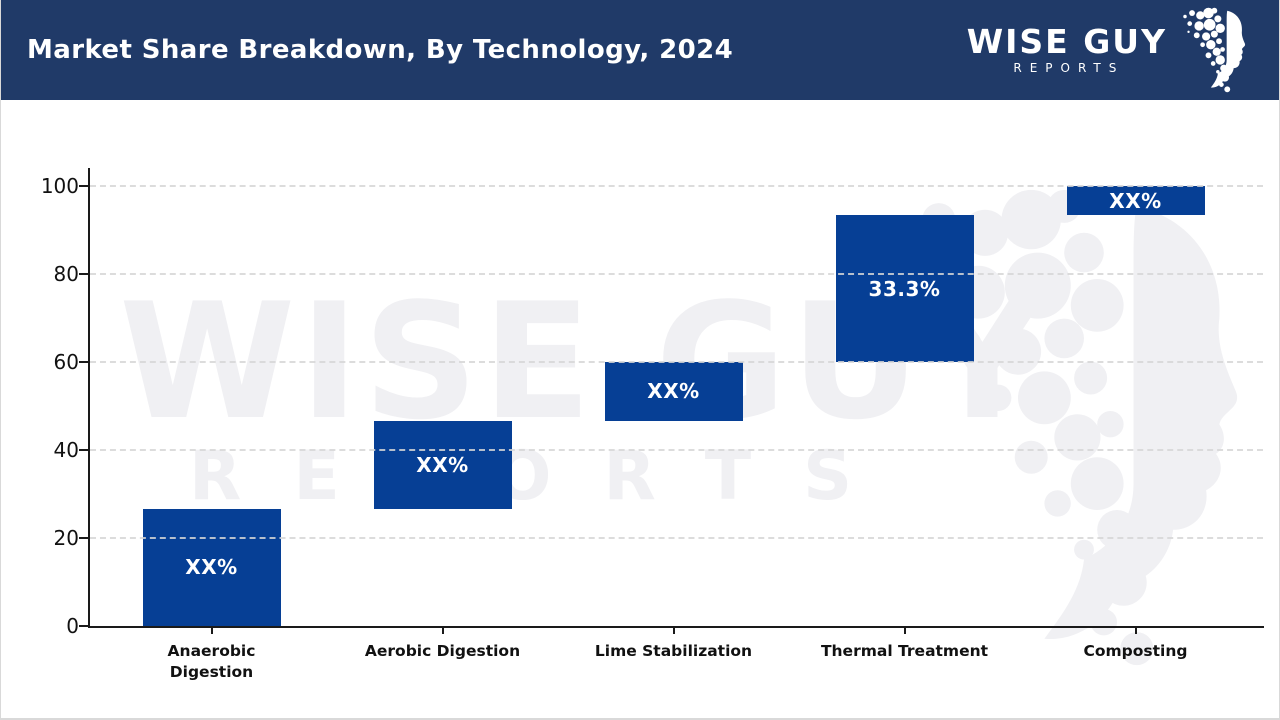 This screenshot has height=720, width=1280. I want to click on logo-wiseguy-text: WISE GUY, so click(1066, 41).